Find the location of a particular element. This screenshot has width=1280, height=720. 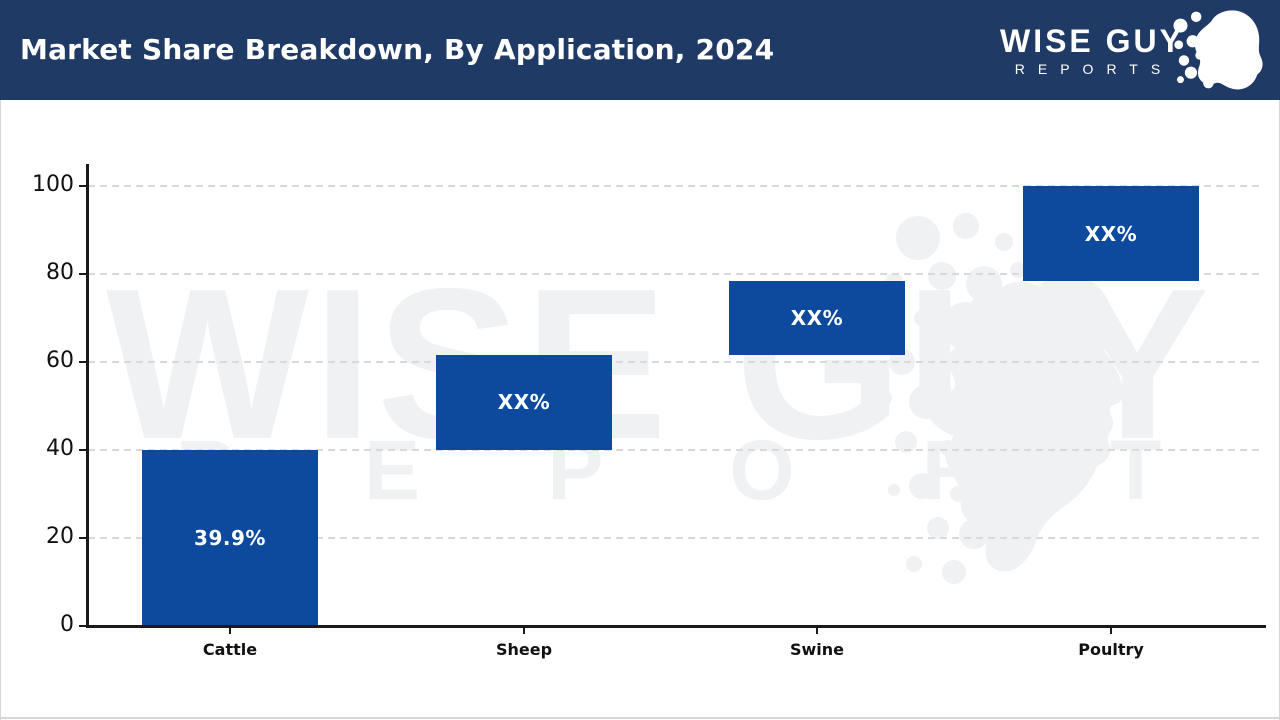

wise-guy-reports-logo: WISE GUY REPORTS is located at coordinates (1133, 50).